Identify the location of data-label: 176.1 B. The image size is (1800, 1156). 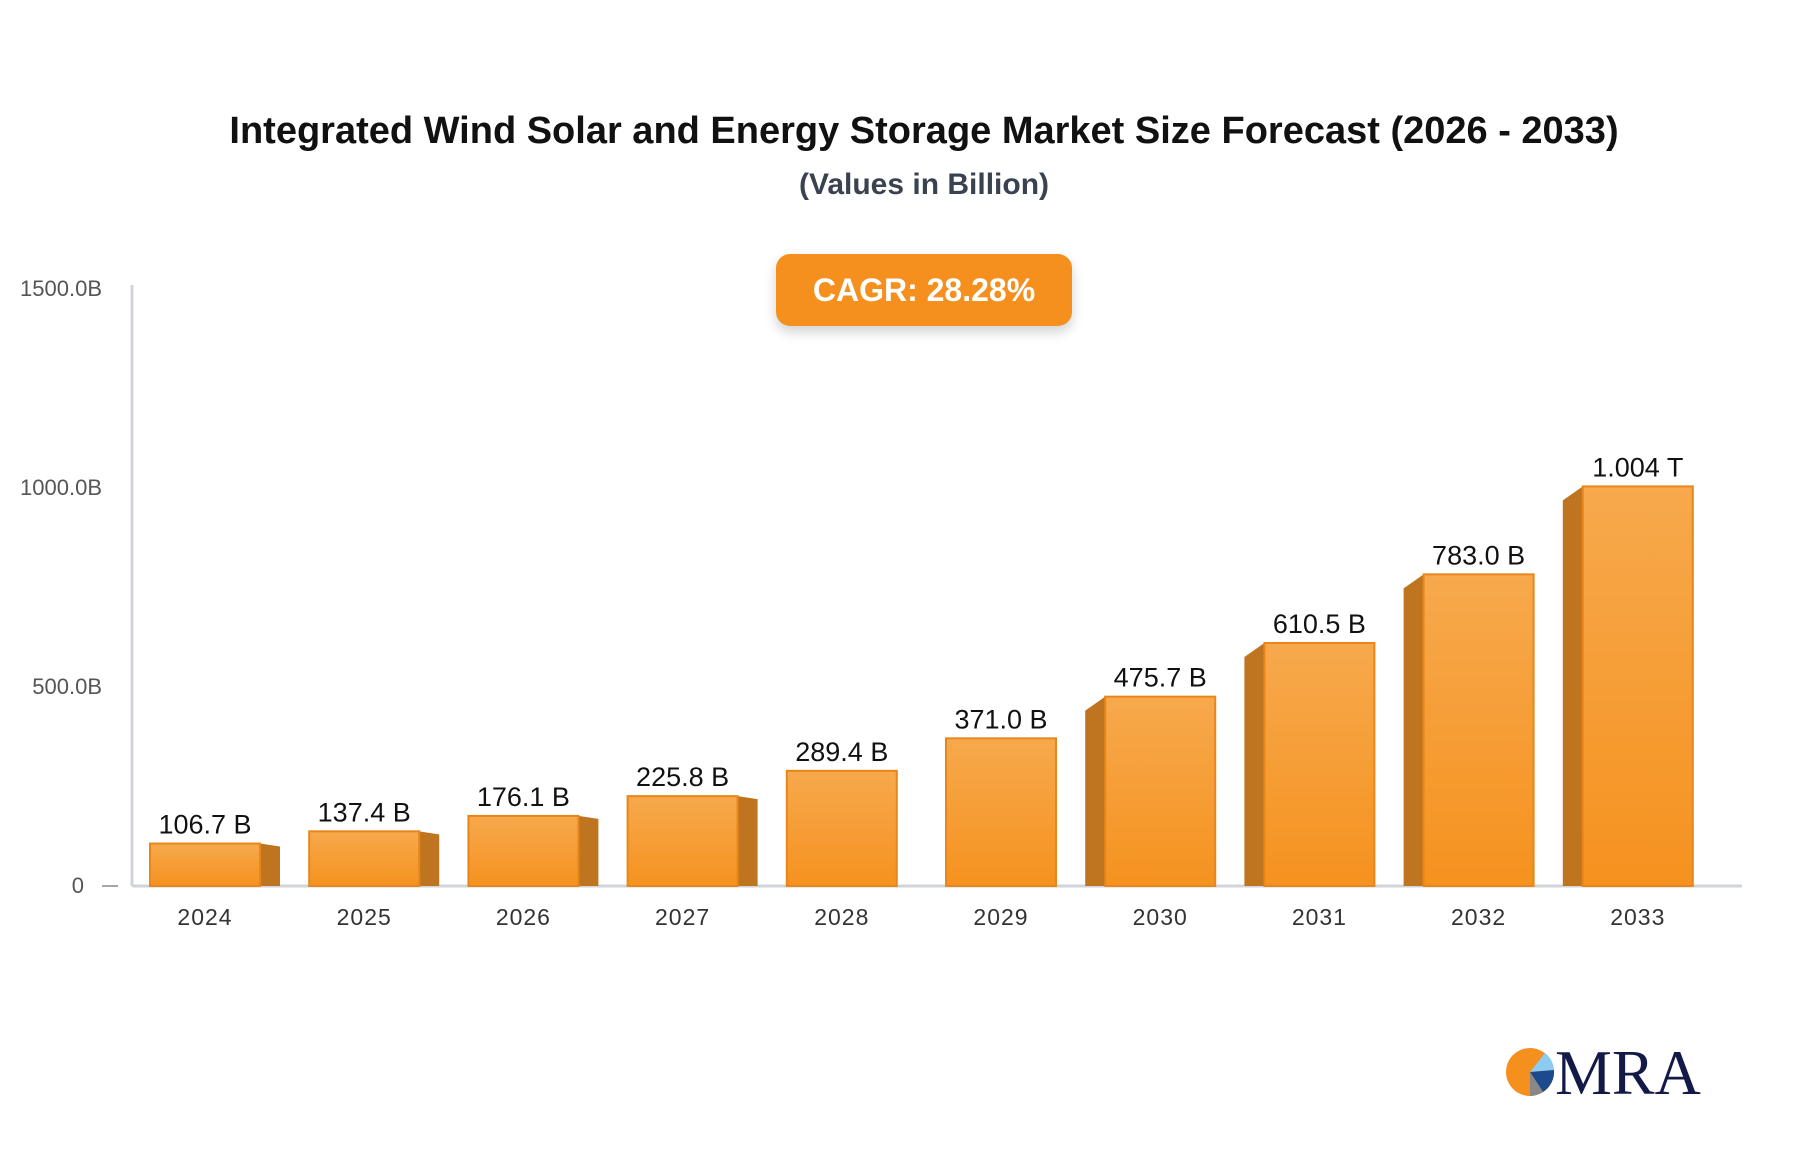
(523, 797).